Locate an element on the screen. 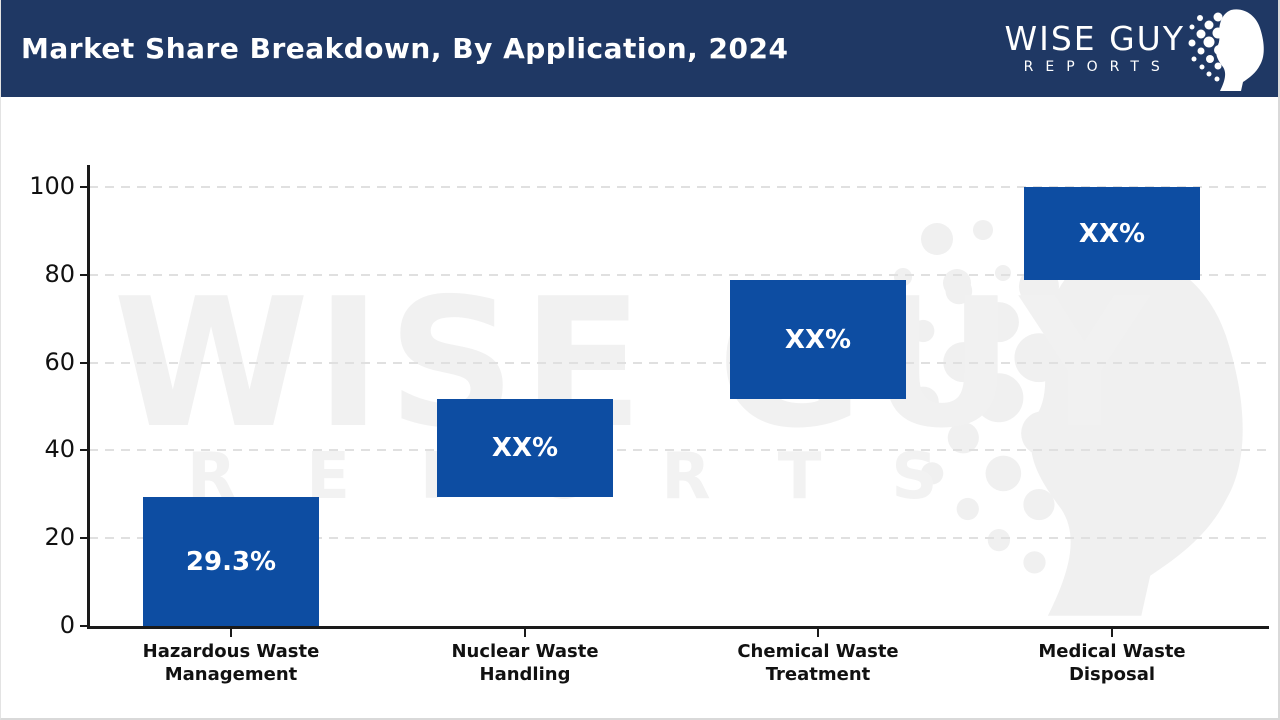  y-tick-label: 60 is located at coordinates (59, 361).